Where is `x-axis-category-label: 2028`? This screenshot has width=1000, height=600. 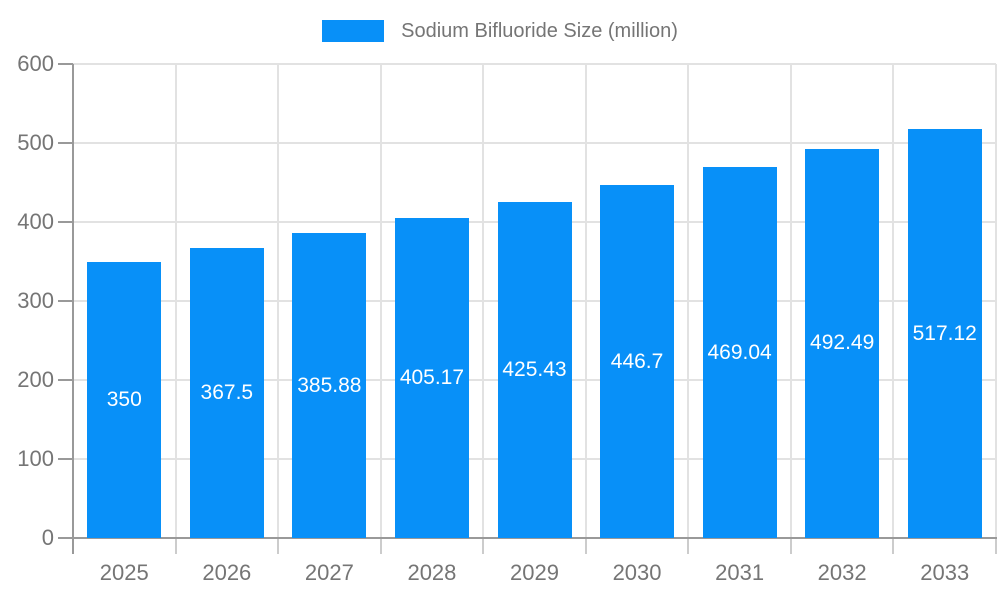 x-axis-category-label: 2028 is located at coordinates (432, 572).